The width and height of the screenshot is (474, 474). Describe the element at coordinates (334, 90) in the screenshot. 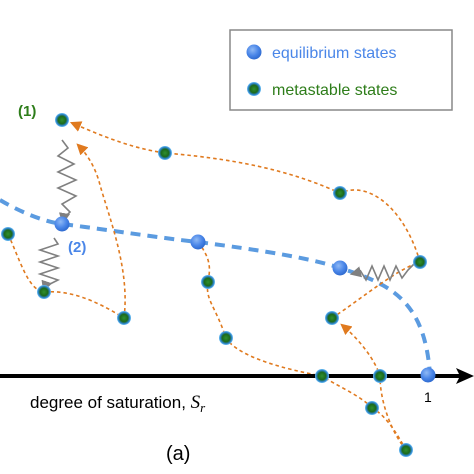

I see `legend-metastable-label: metastable states` at that location.